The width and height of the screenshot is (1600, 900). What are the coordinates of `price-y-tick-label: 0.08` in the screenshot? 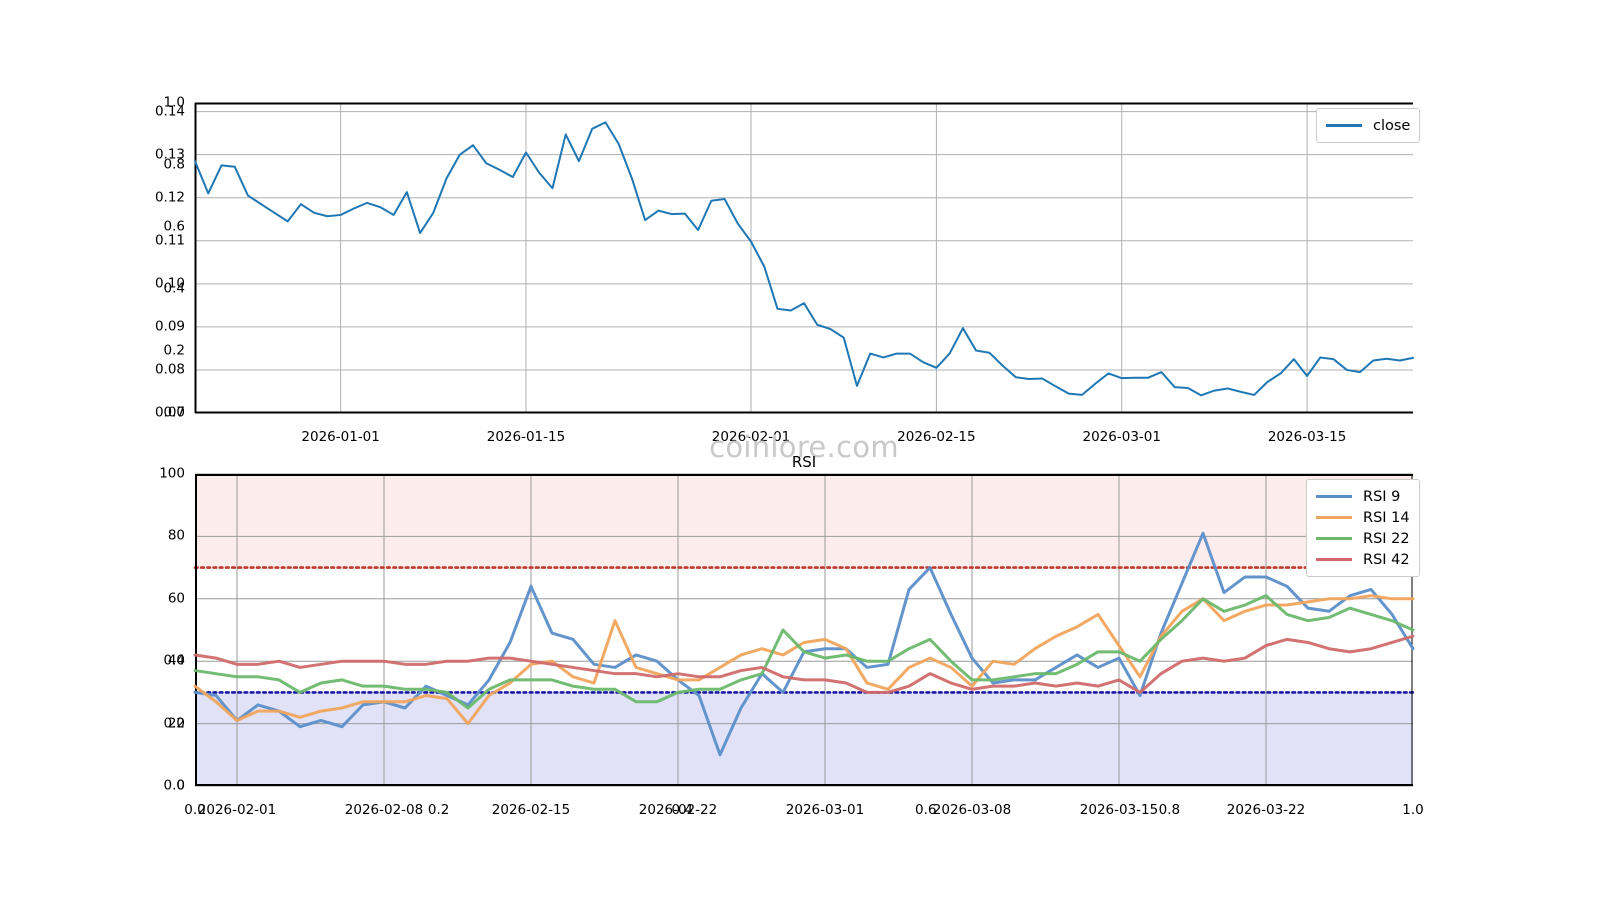 It's located at (169, 369).